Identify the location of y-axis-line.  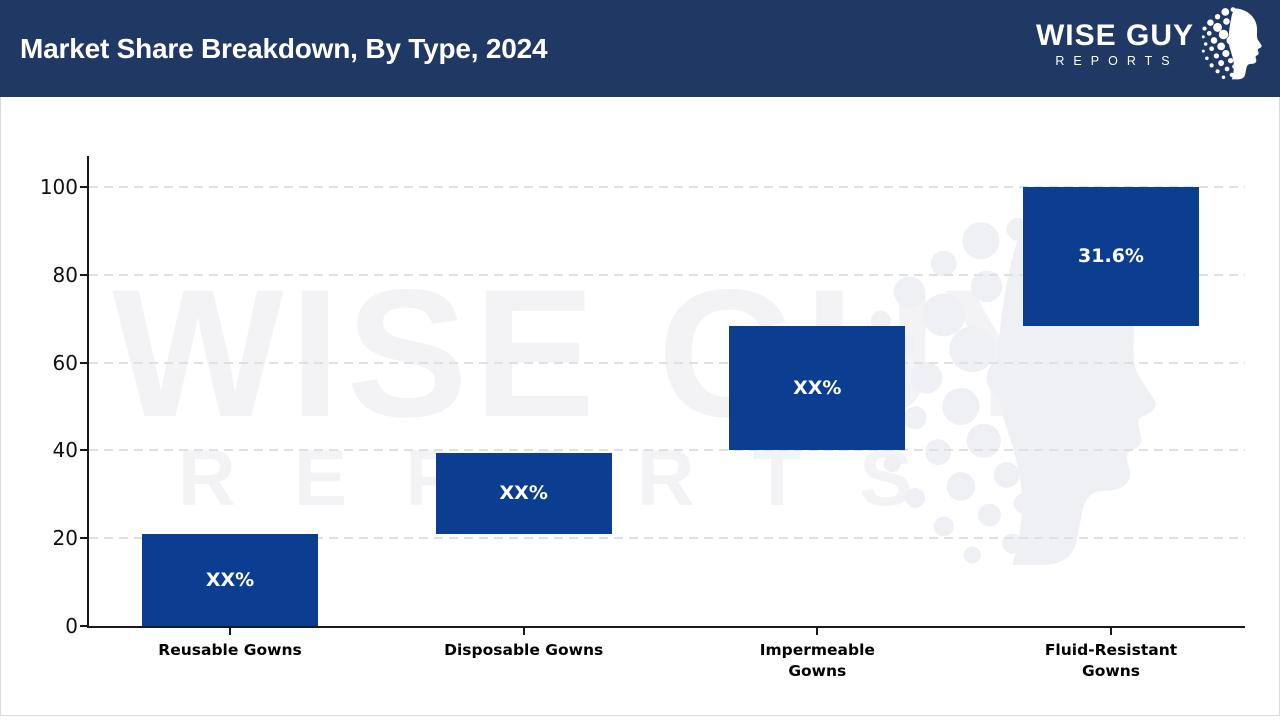
(88, 392).